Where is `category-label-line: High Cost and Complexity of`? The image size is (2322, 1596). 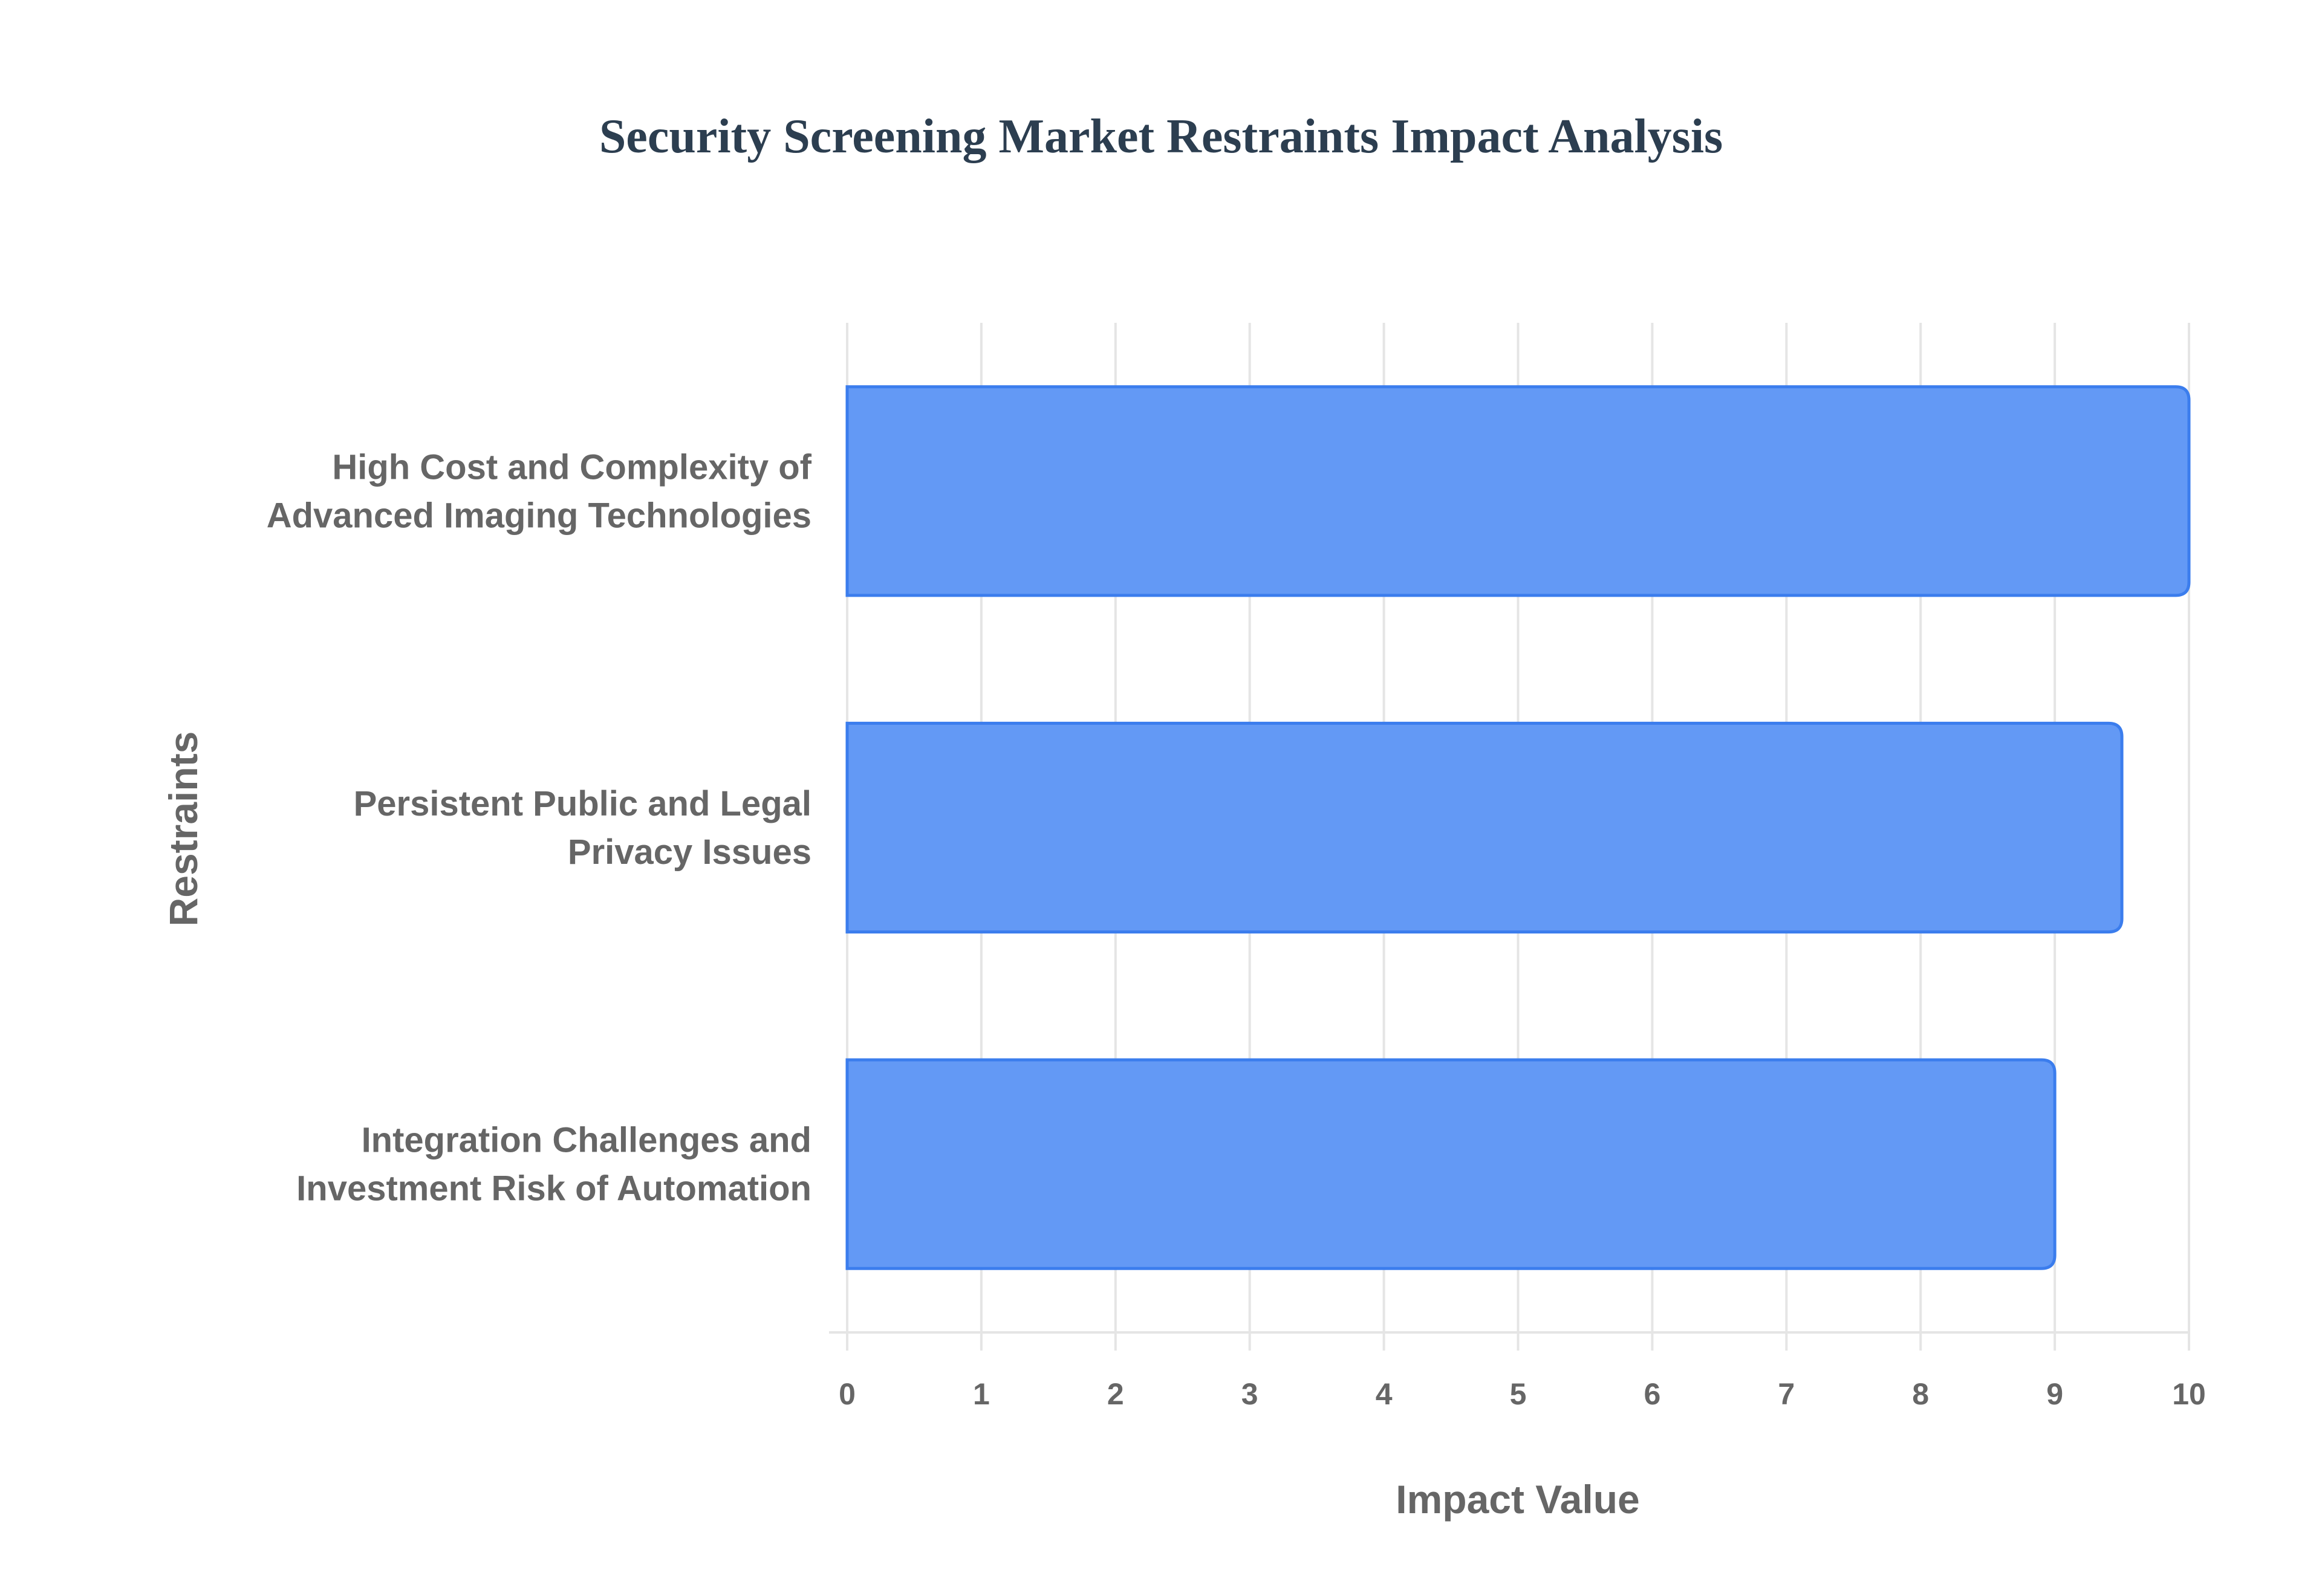 category-label-line: High Cost and Complexity of is located at coordinates (571, 467).